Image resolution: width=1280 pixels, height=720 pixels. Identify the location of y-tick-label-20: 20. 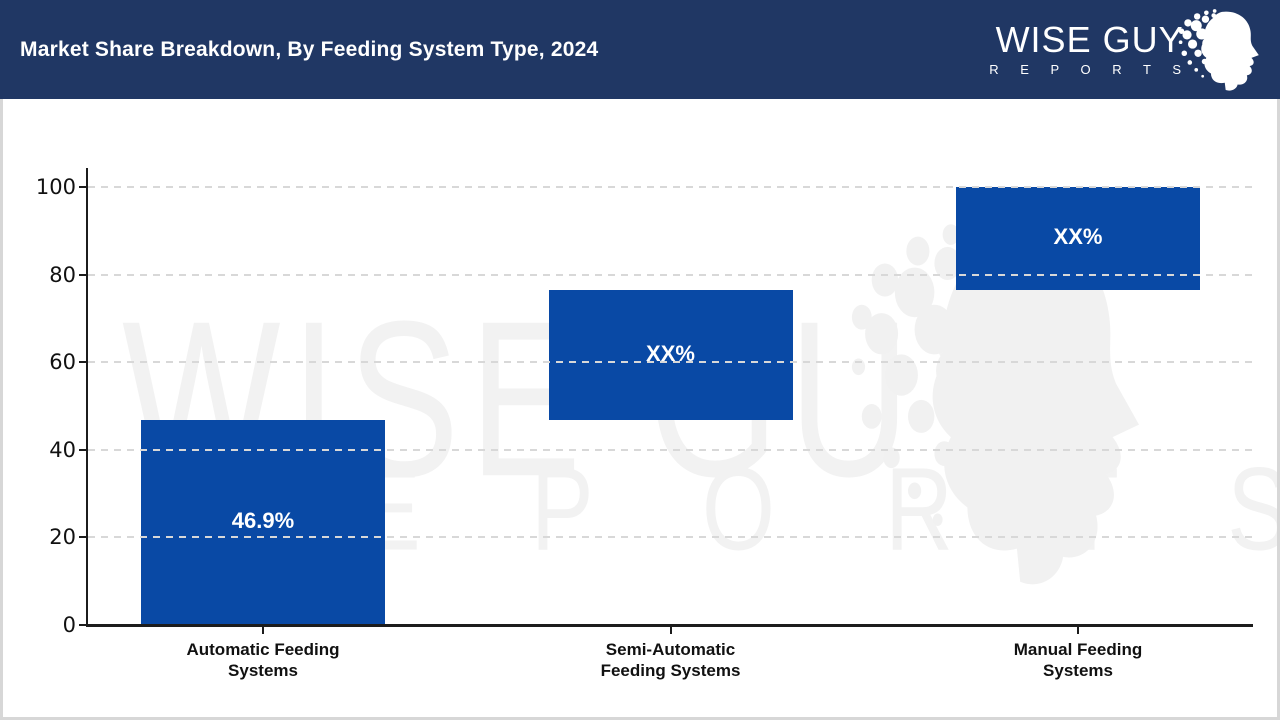
(62, 537).